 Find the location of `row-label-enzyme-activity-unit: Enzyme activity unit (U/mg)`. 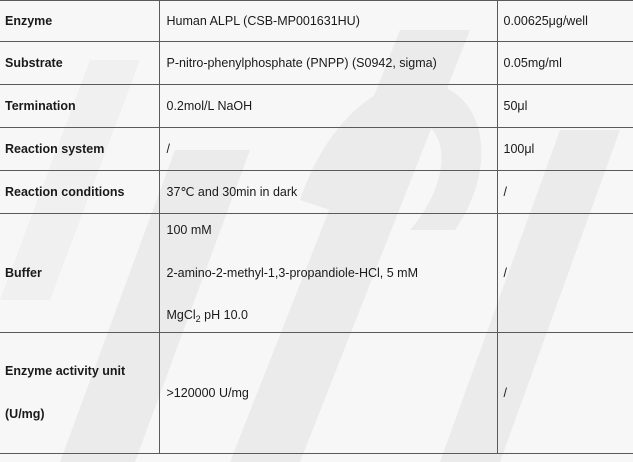

row-label-enzyme-activity-unit: Enzyme activity unit (U/mg) is located at coordinates (80, 393).